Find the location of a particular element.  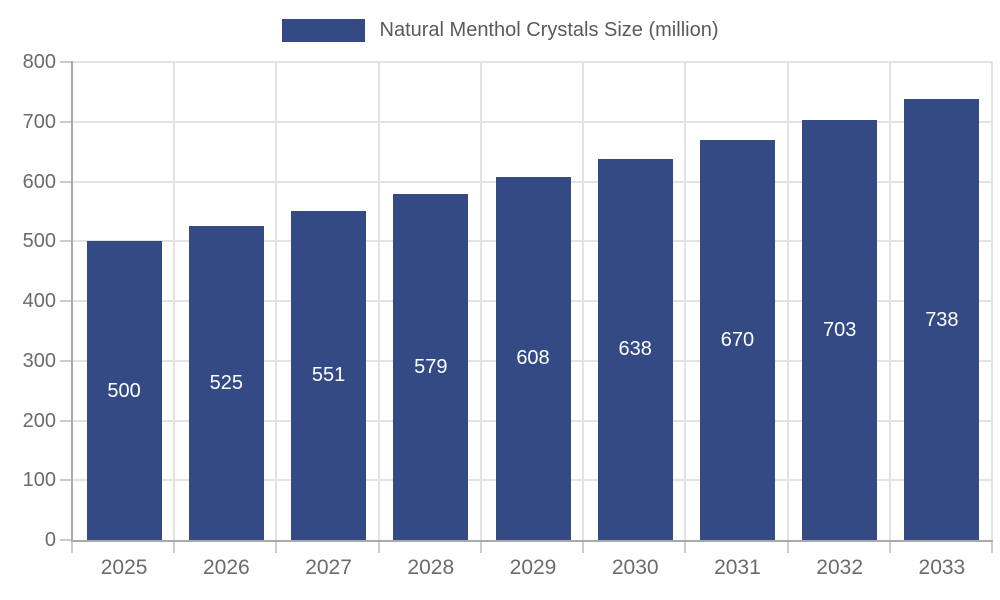

bar-value-2033: 738 is located at coordinates (942, 319).